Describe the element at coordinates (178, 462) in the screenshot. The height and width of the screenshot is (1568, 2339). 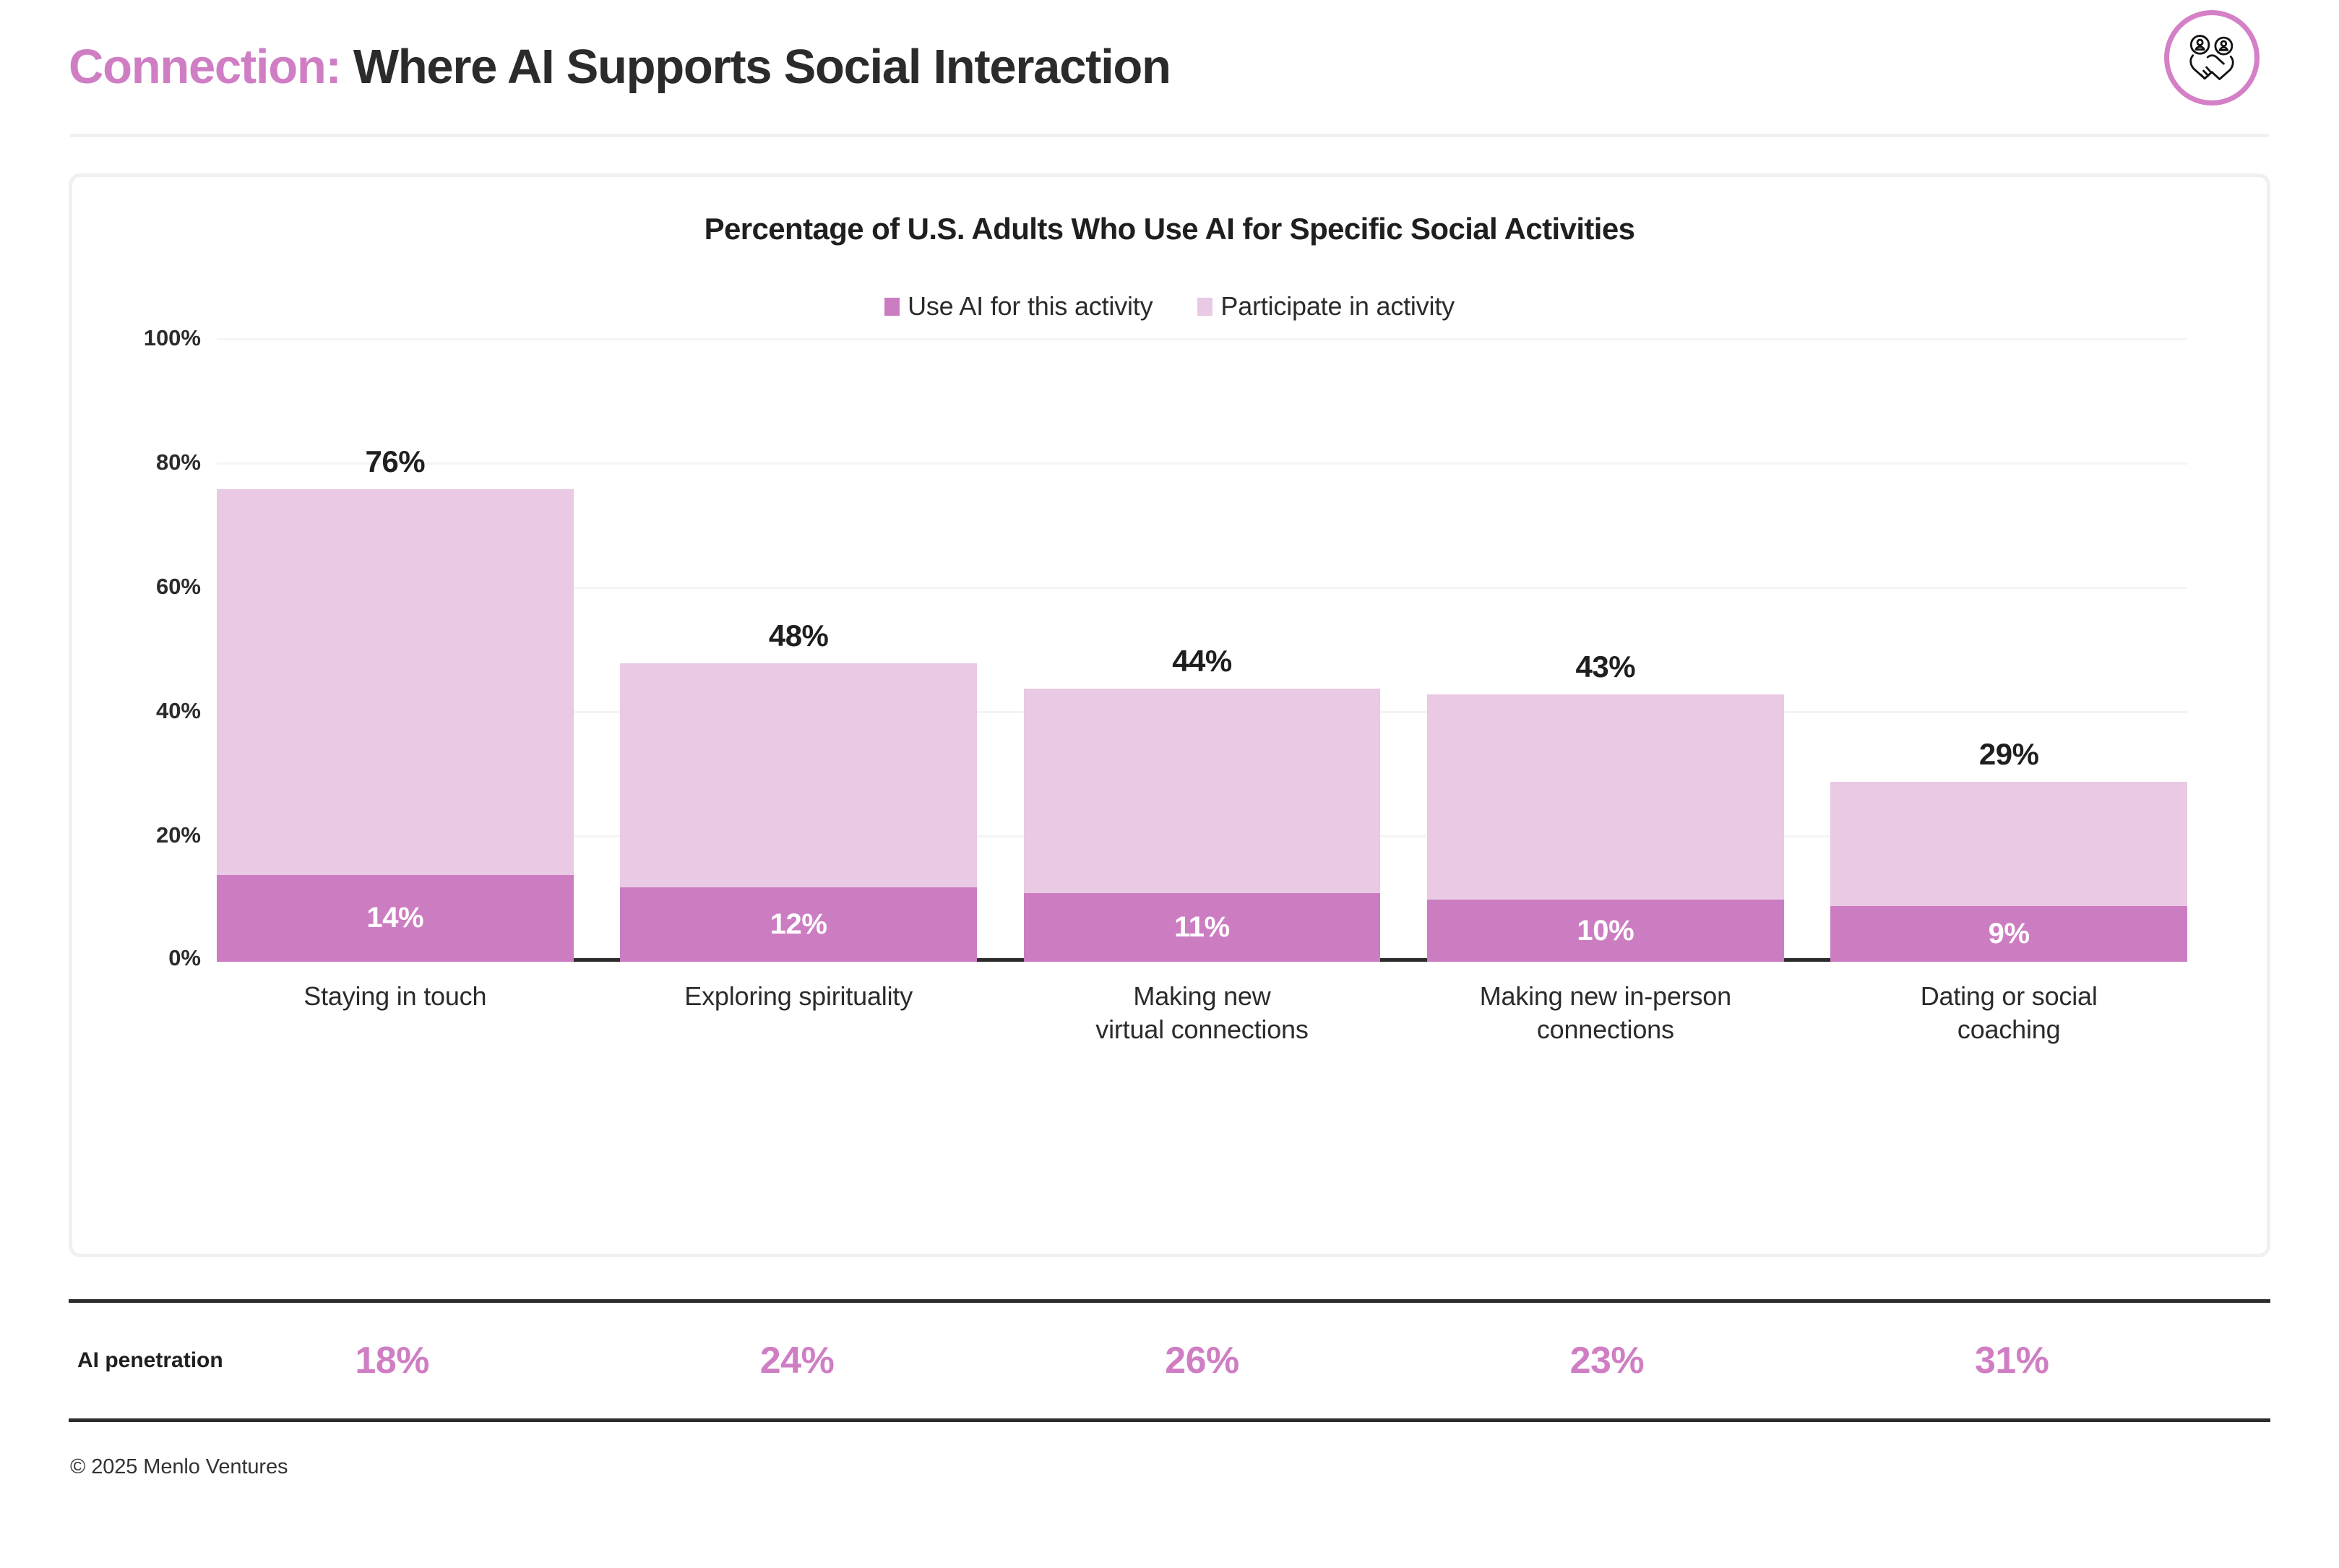
I see `y-axis-tick-label: 80%` at that location.